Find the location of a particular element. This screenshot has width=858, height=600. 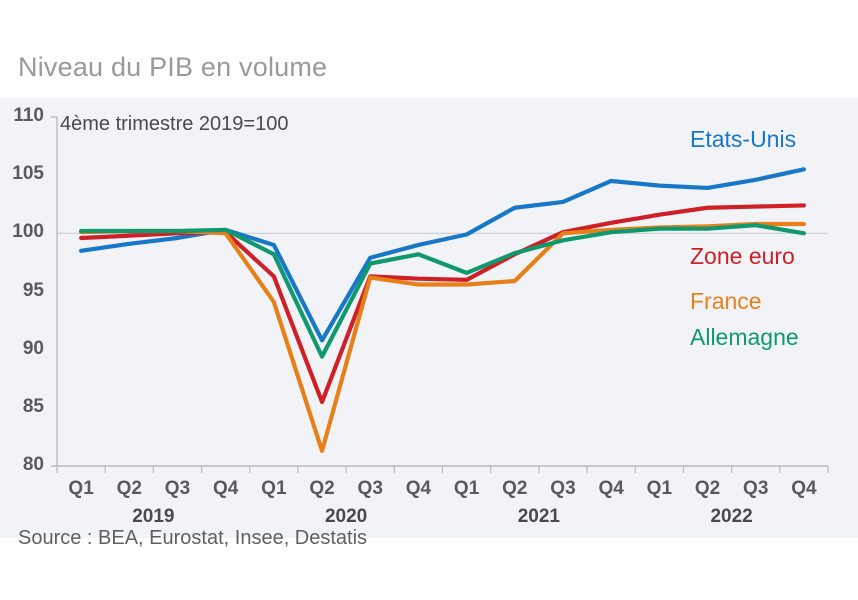

y-axis-tick-95: 95 is located at coordinates (33, 290).